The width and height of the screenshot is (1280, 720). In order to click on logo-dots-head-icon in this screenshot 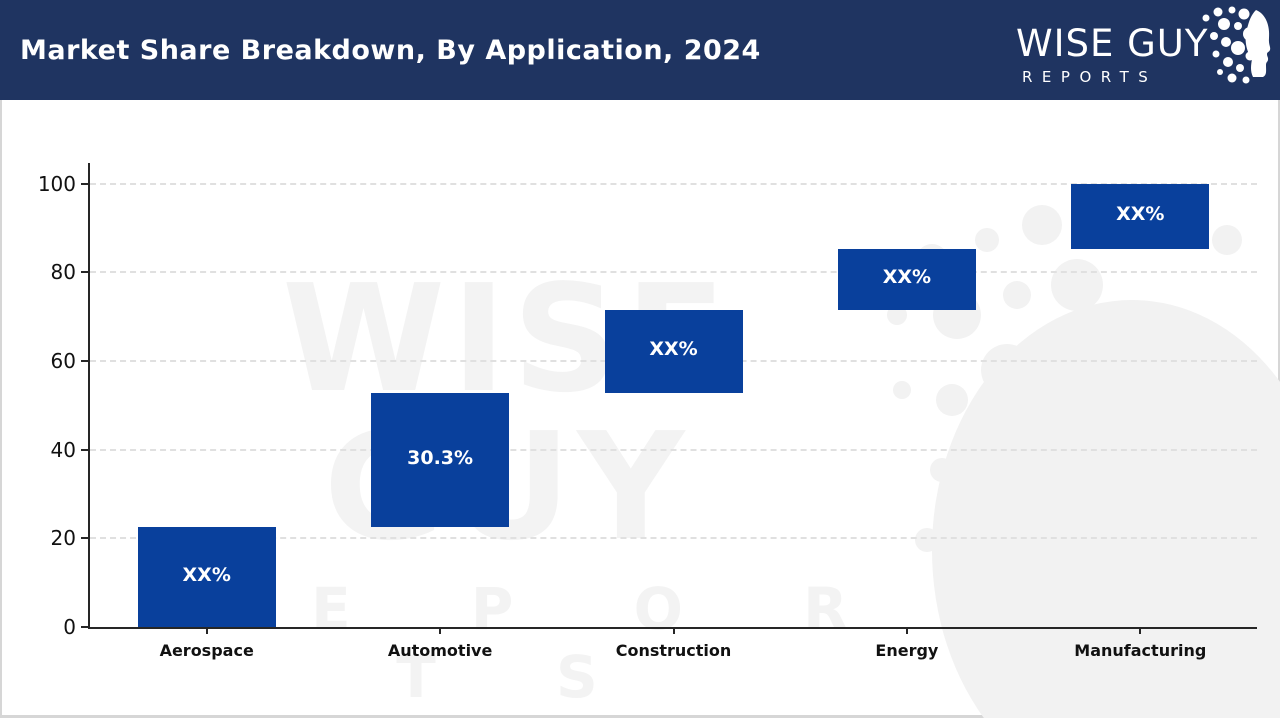, I will do `click(1236, 45)`.